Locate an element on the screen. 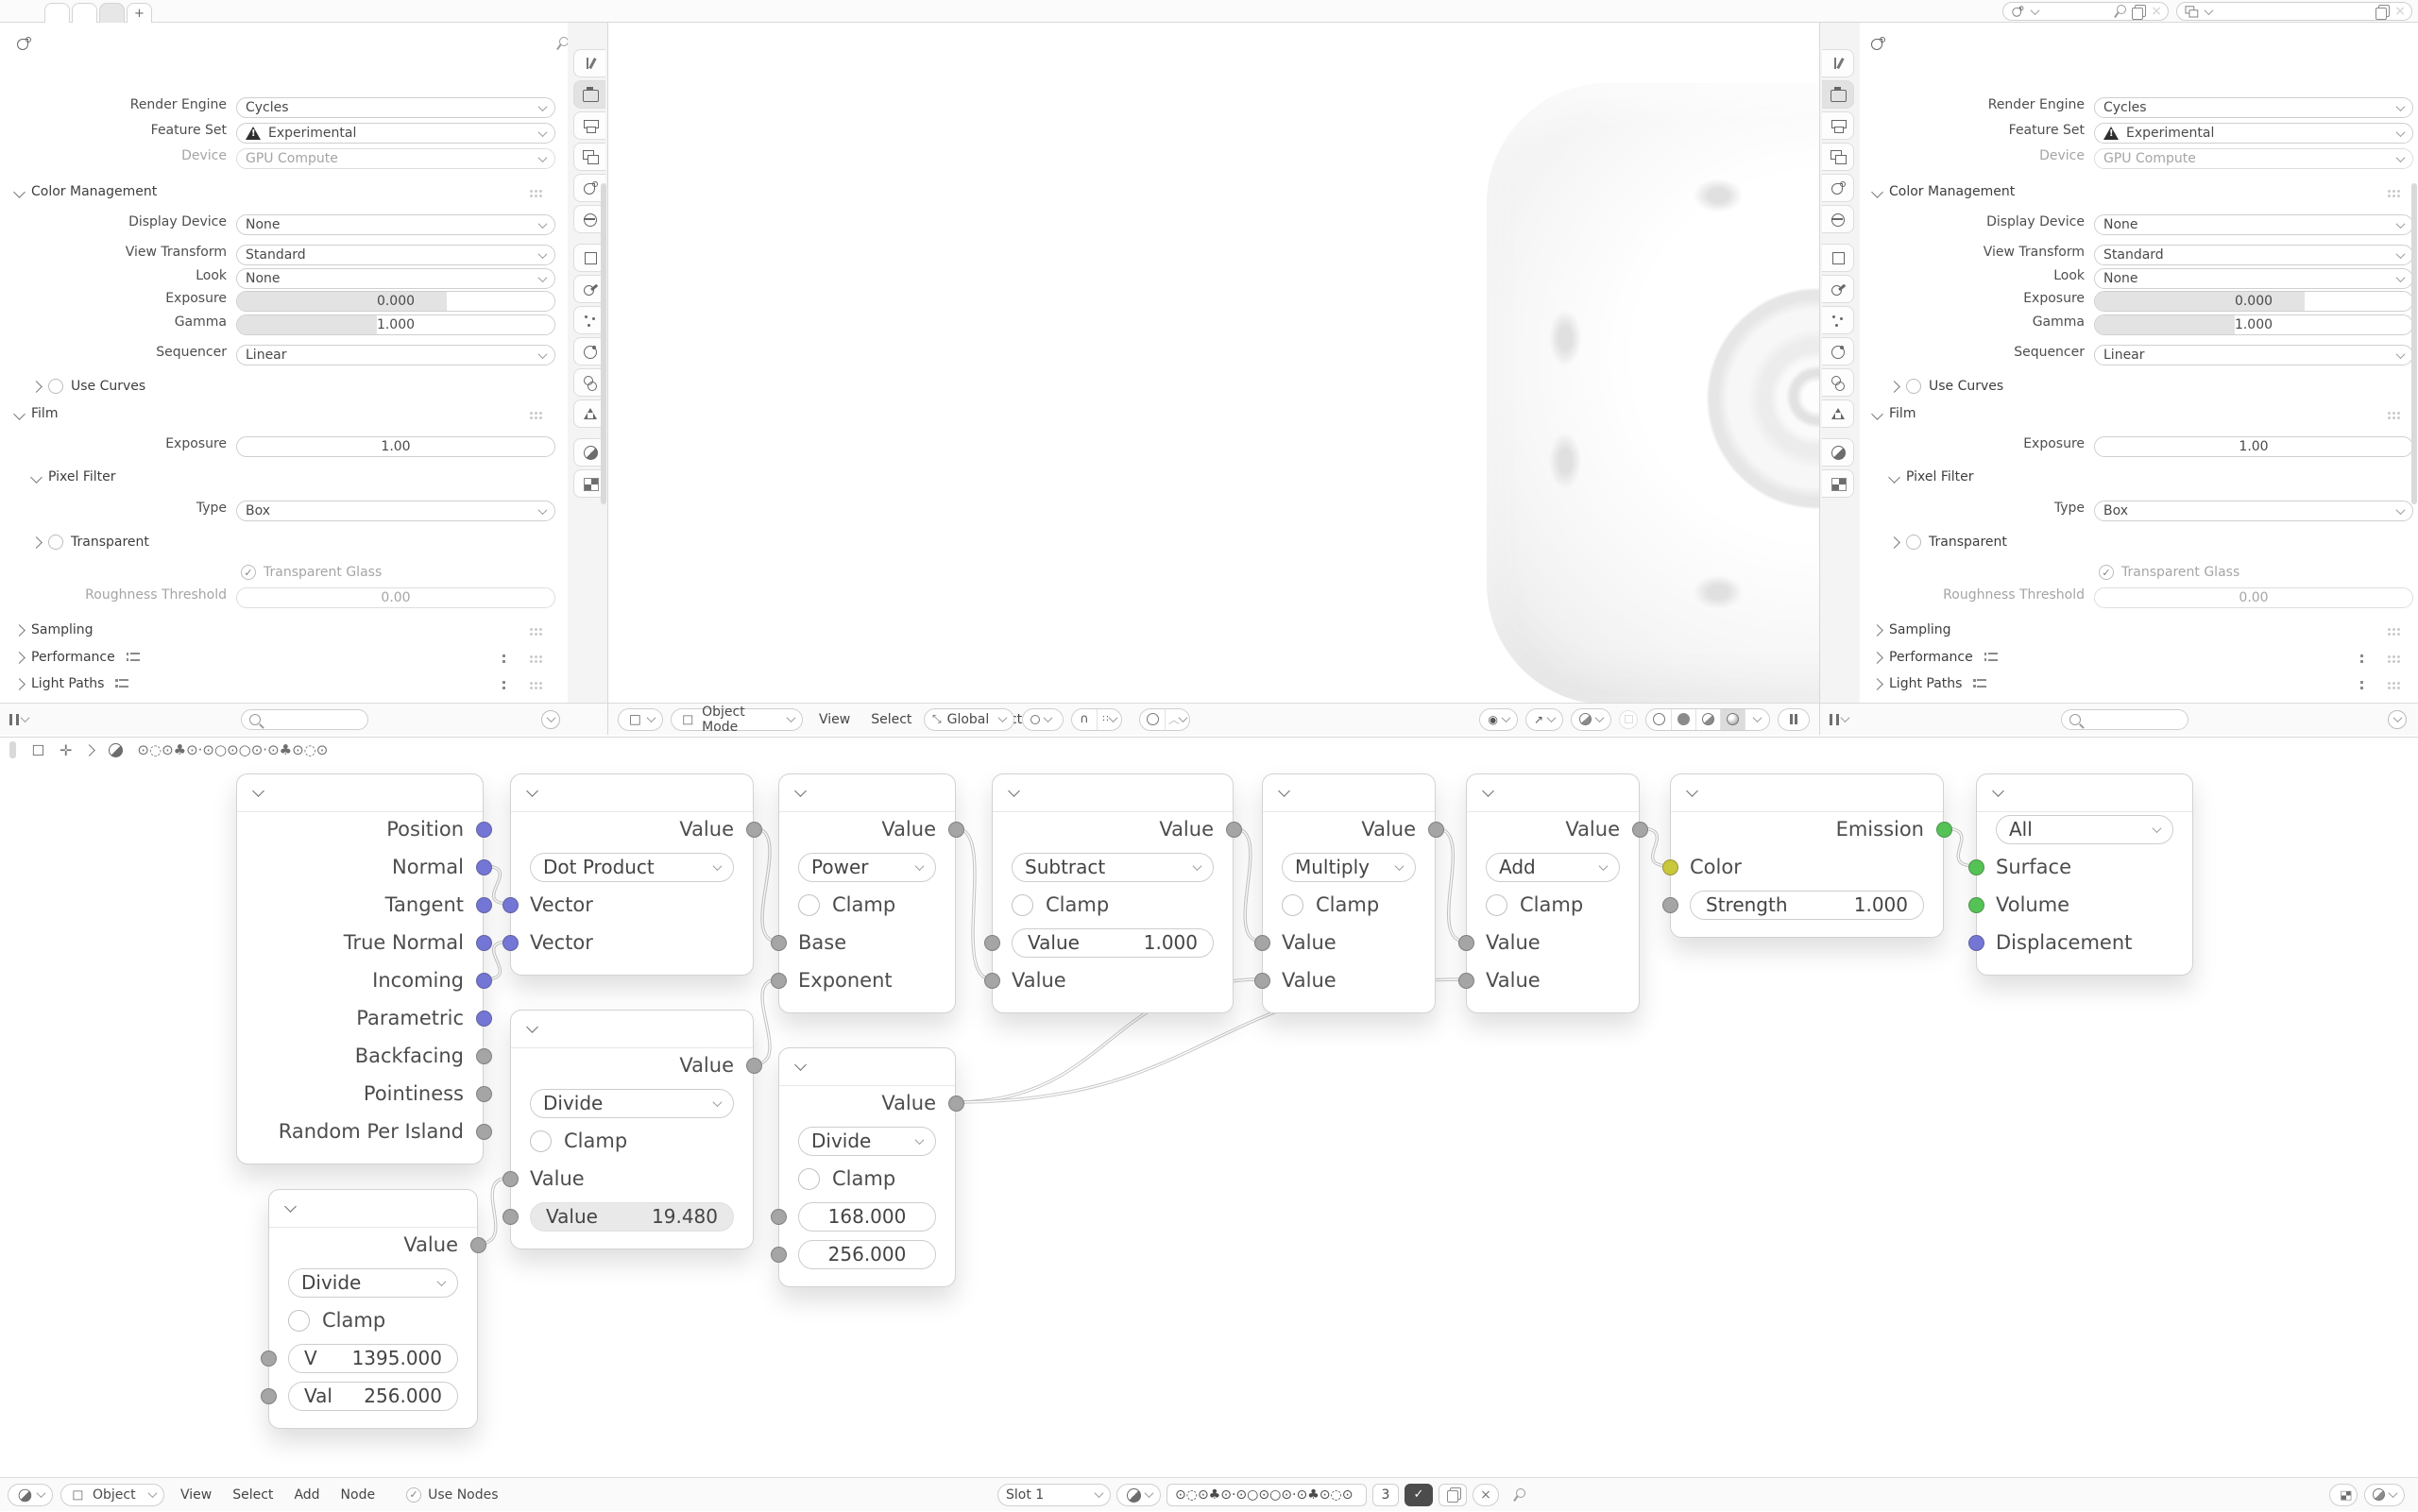 The width and height of the screenshot is (2418, 1512). properties-tab-viewlayer is located at coordinates (1838, 157).